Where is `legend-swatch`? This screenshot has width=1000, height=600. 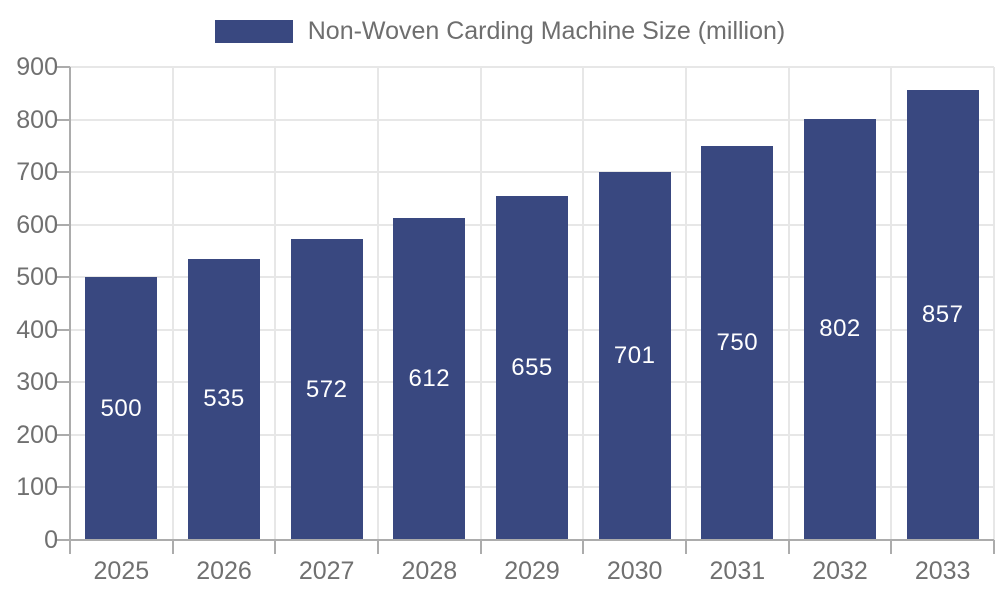
legend-swatch is located at coordinates (253, 31).